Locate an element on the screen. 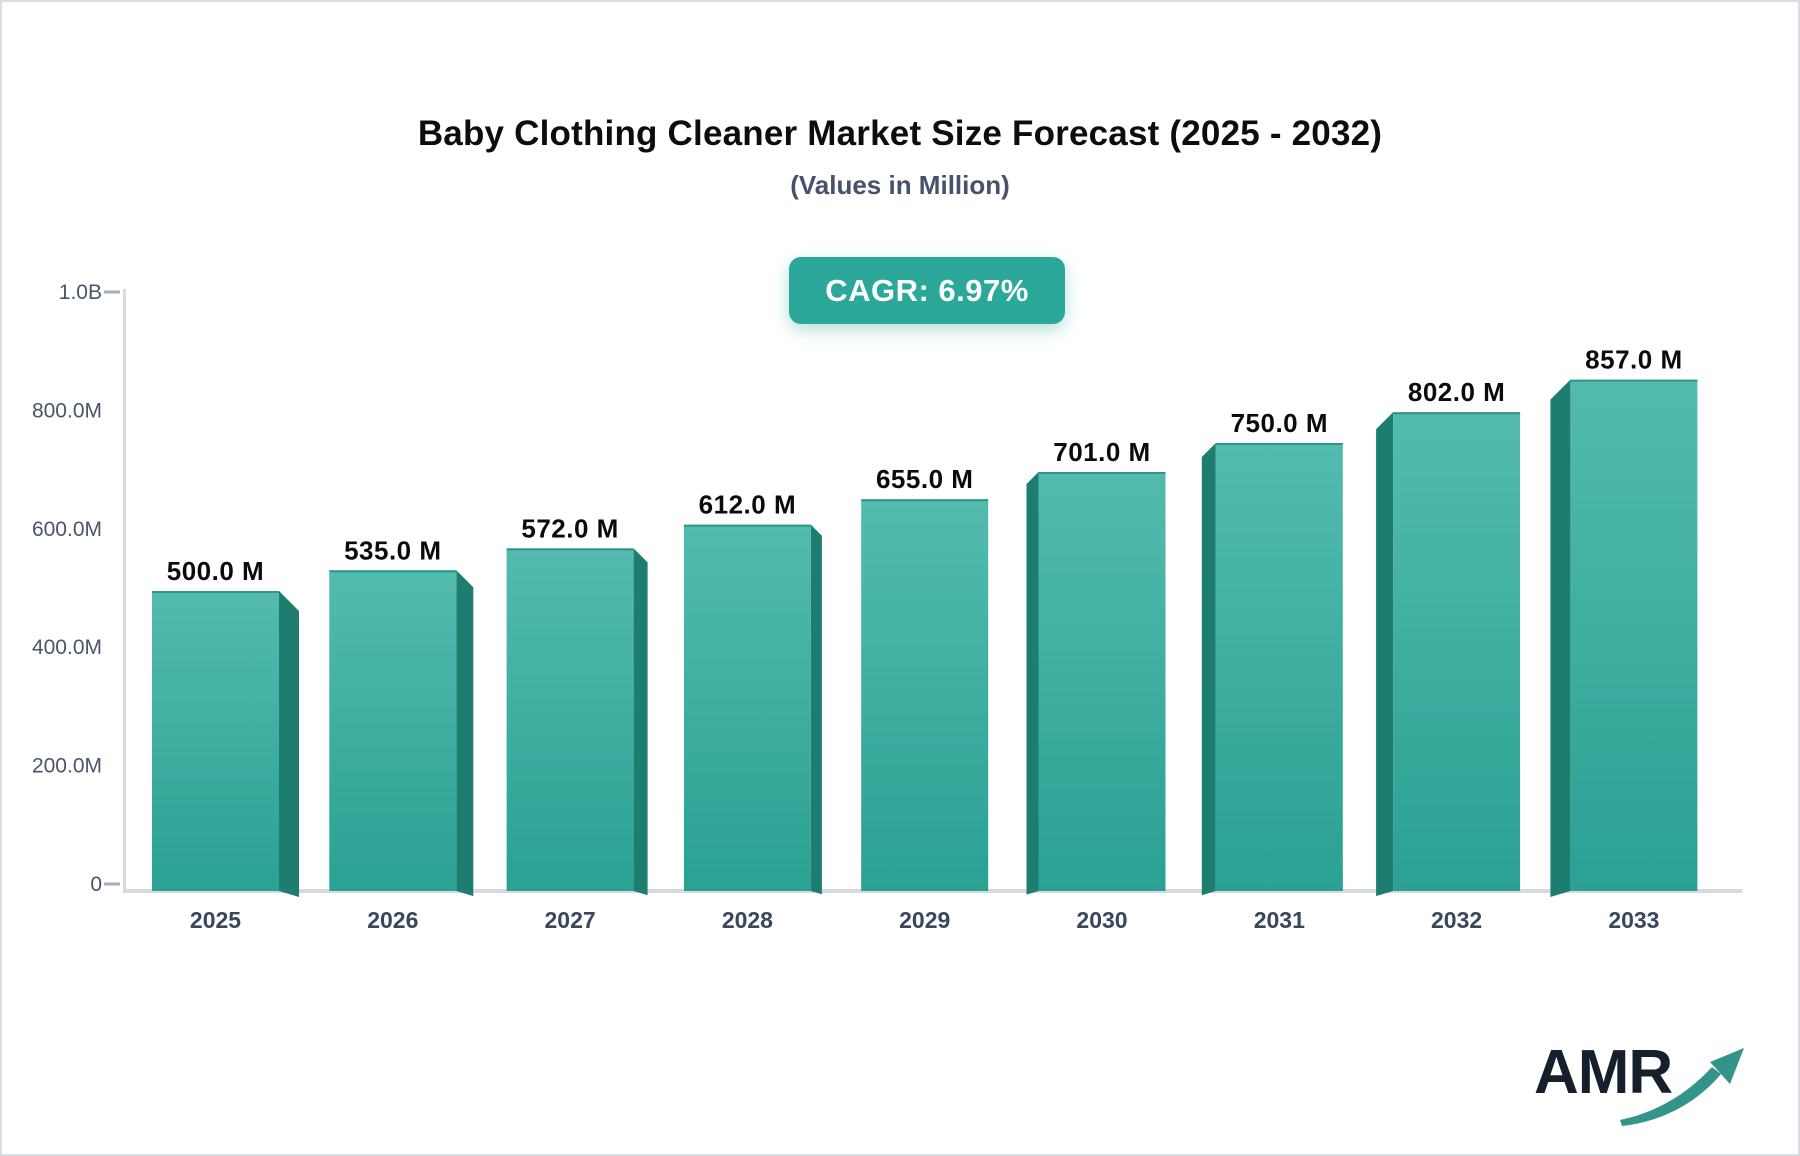 The width and height of the screenshot is (1800, 1156). bar-side-2028 is located at coordinates (816, 709).